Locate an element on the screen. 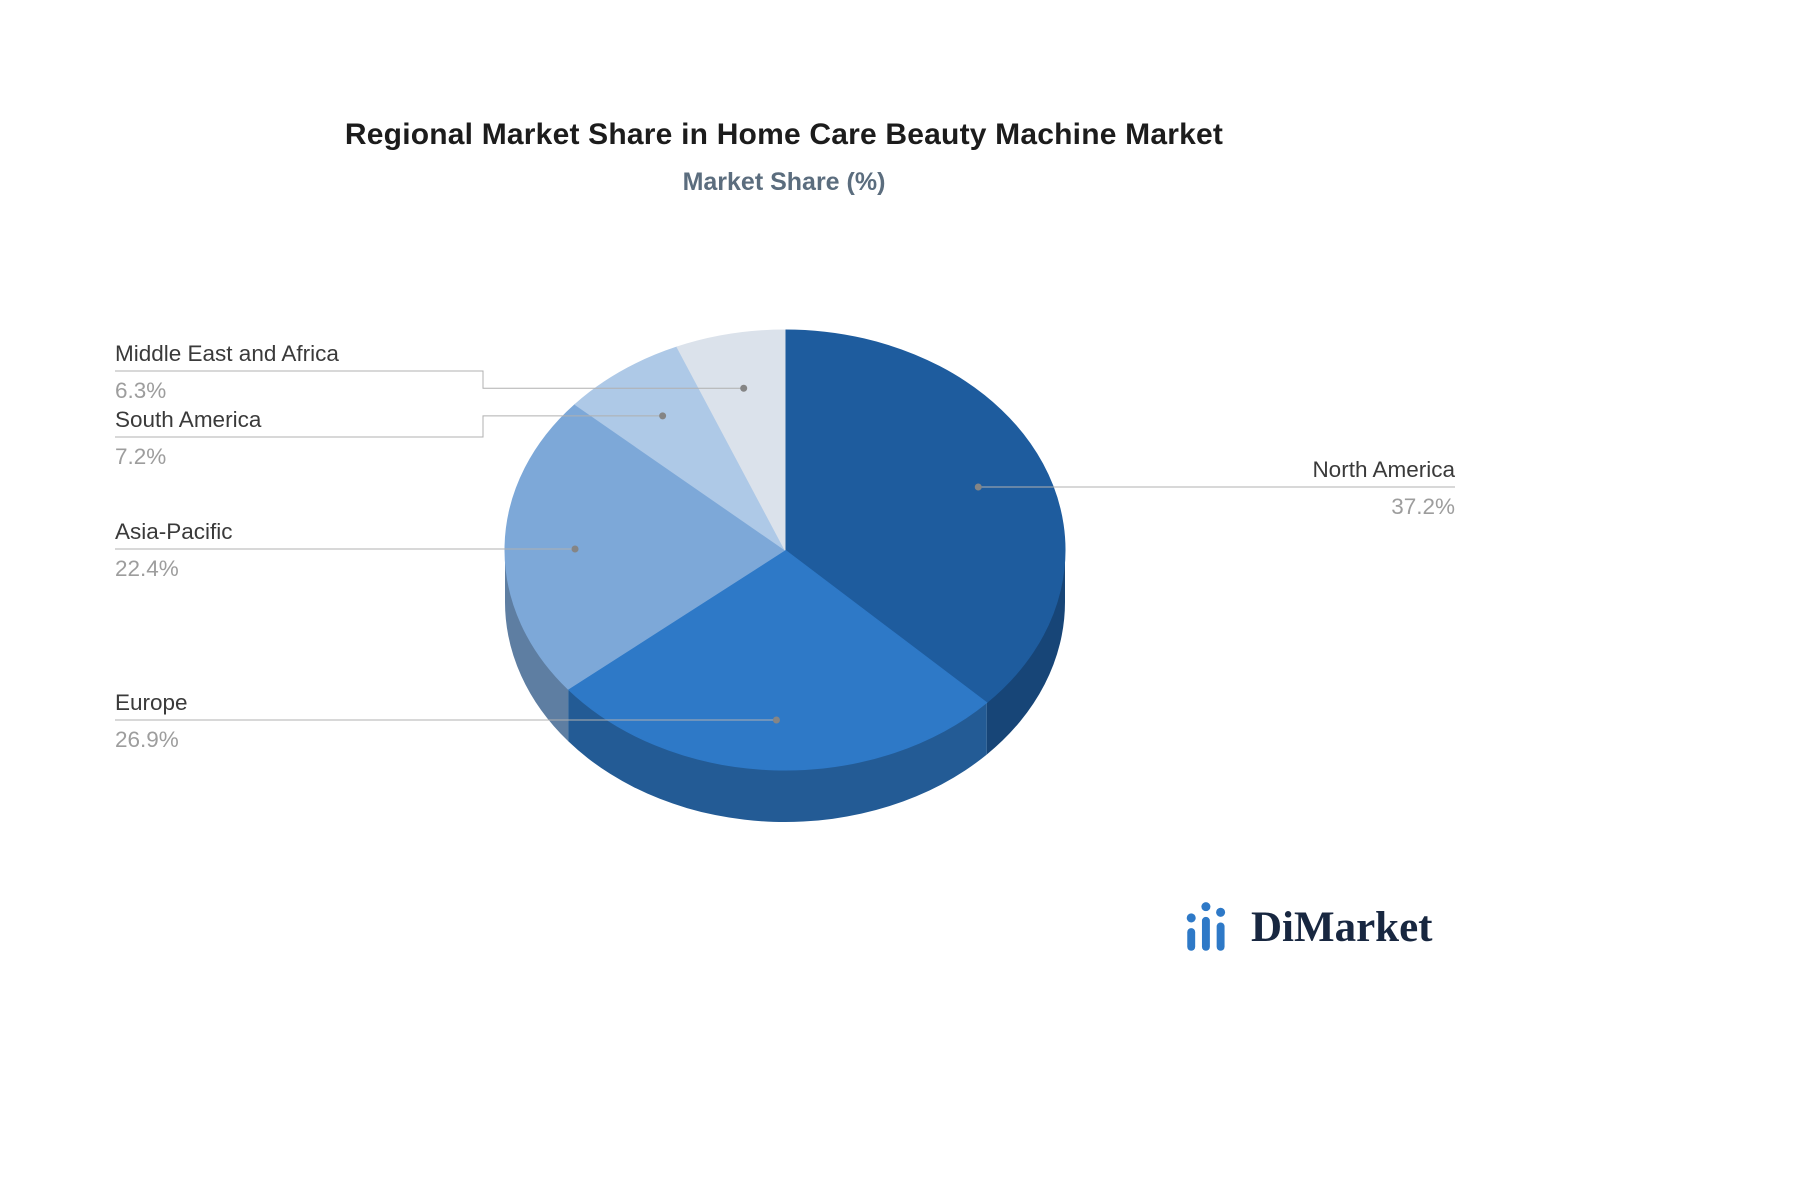  slice-label-value: 22.4% is located at coordinates (147, 568).